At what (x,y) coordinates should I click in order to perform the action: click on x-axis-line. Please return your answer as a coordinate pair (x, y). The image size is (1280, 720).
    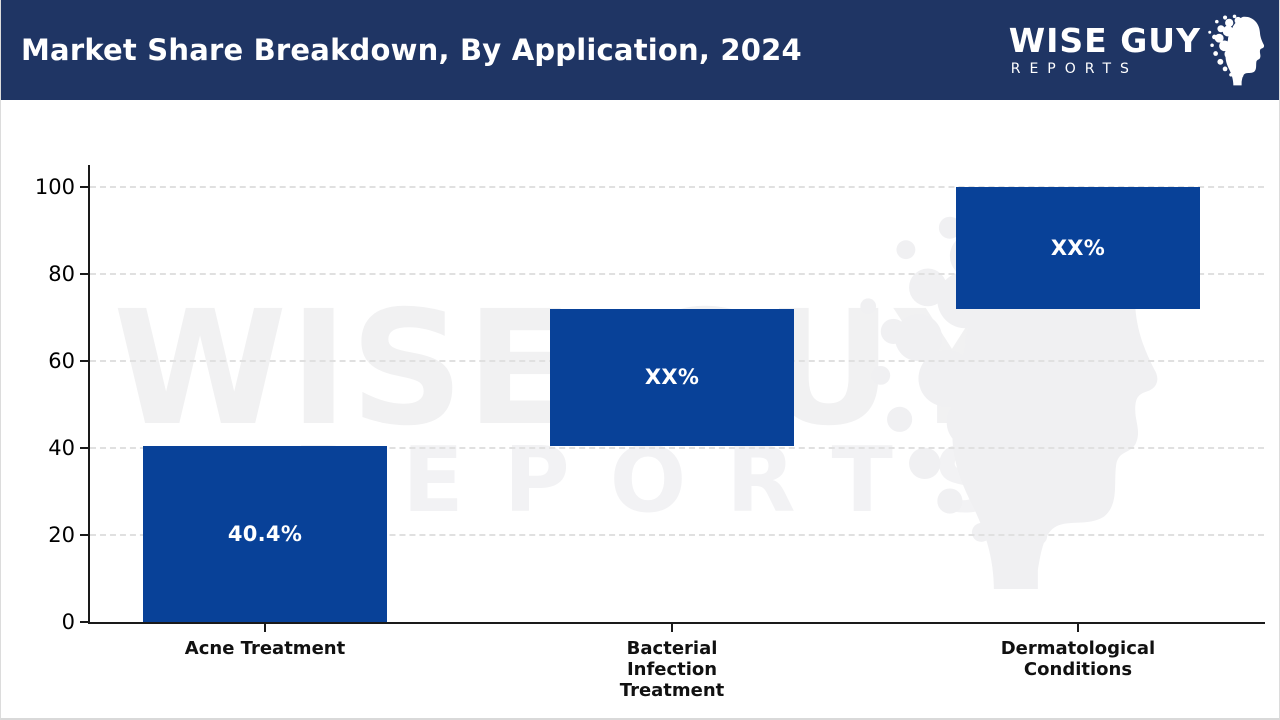
    Looking at the image, I should click on (676, 623).